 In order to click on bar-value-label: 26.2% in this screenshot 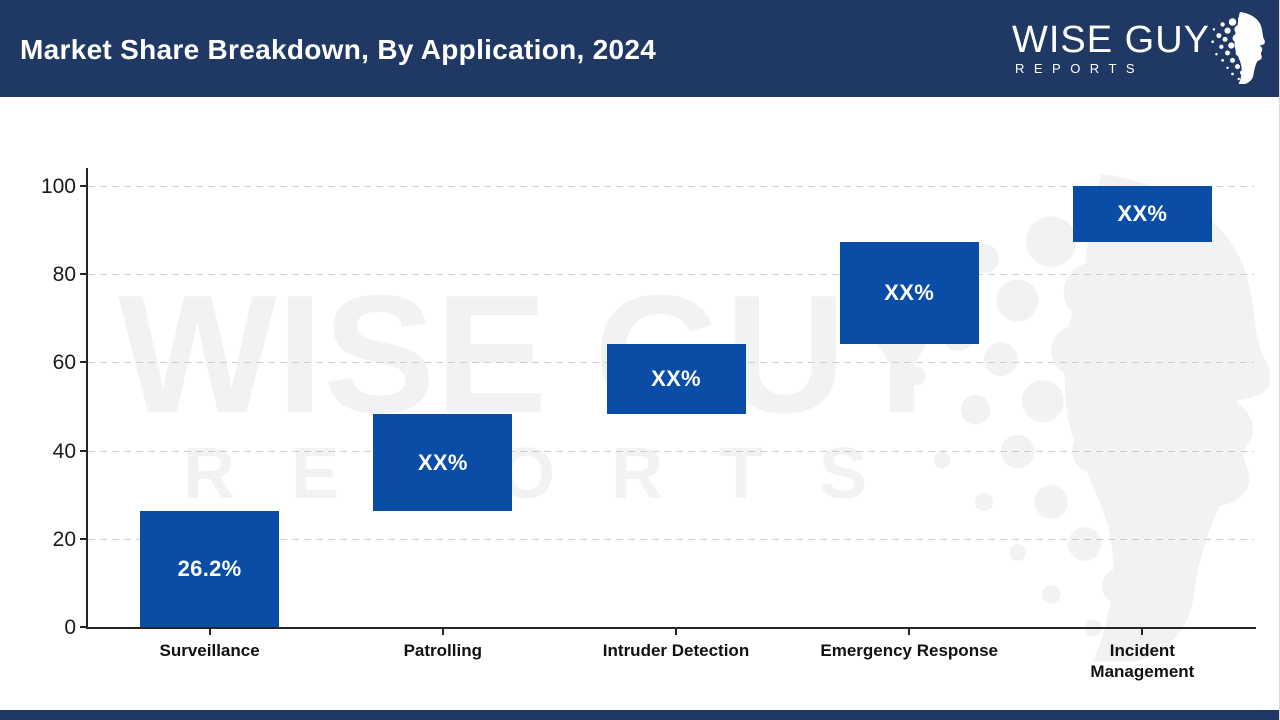, I will do `click(209, 569)`.